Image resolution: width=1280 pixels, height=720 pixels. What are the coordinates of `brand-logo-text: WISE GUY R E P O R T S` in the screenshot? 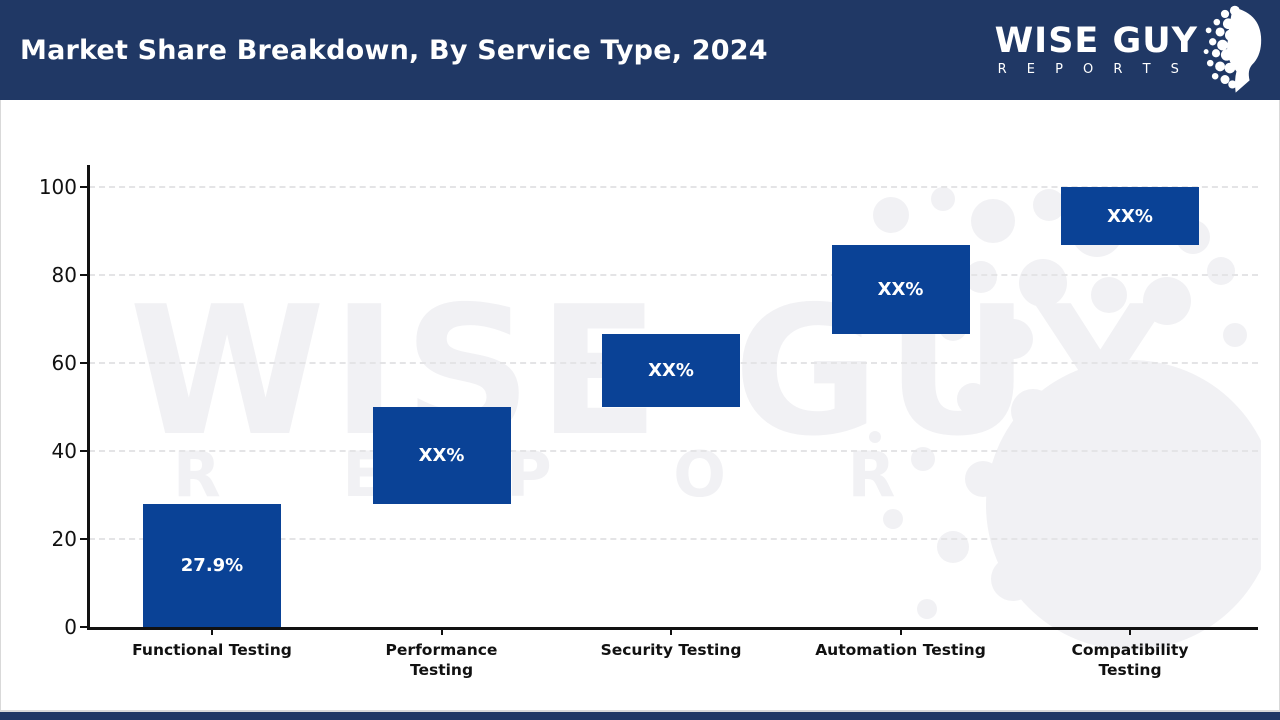 It's located at (1096, 48).